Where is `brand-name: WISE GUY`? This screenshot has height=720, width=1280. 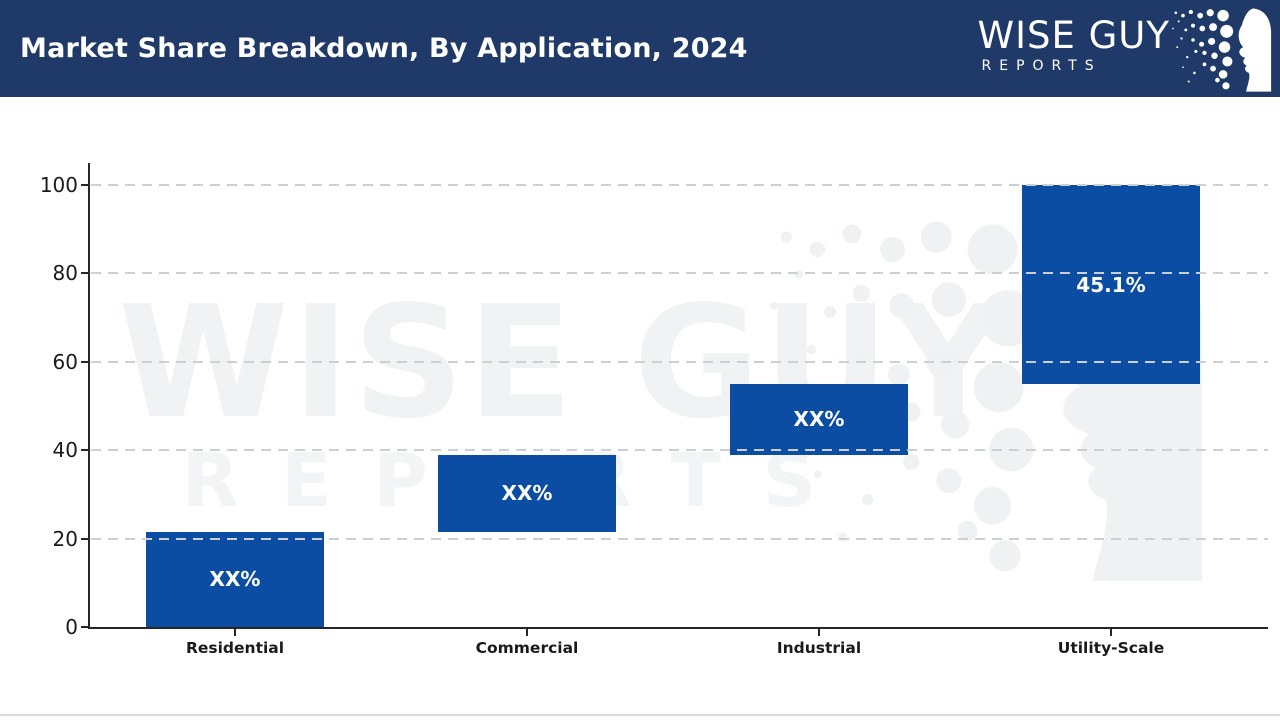 brand-name: WISE GUY is located at coordinates (1073, 35).